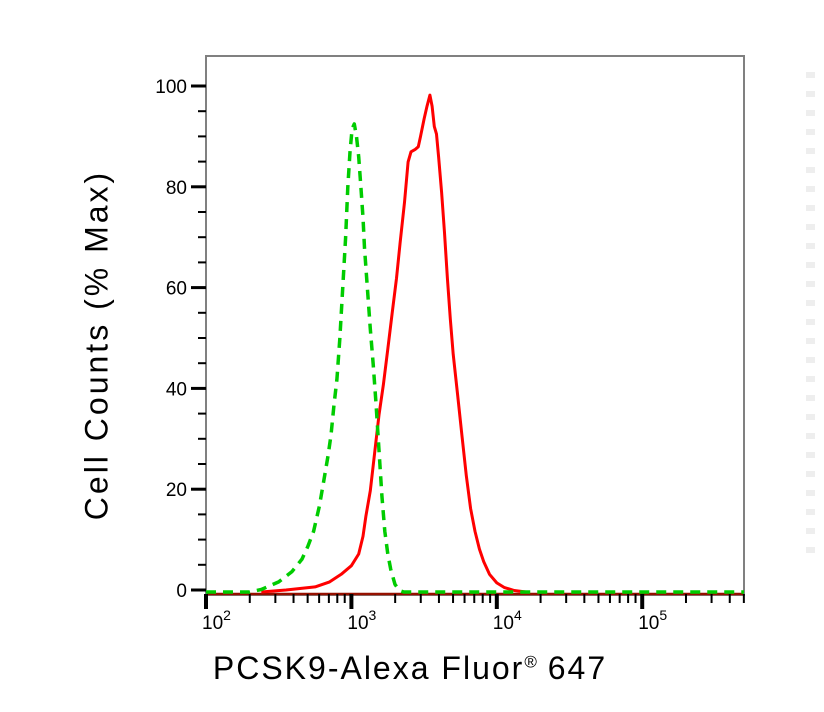 This screenshot has height=712, width=824. I want to click on x-axis-title-text: PCSK9-Alexa Fluor, so click(368, 668).